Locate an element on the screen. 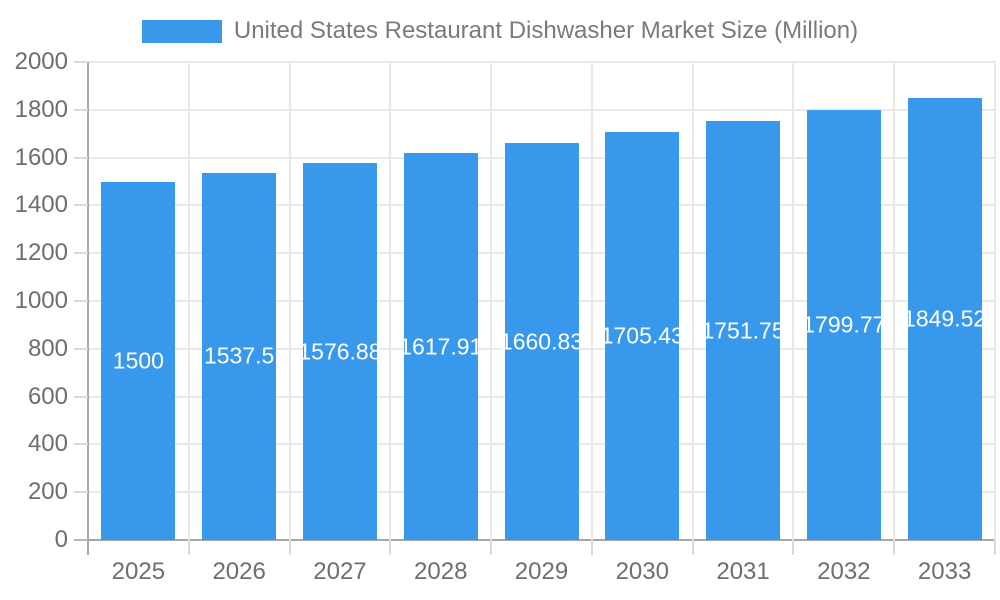 The image size is (1000, 600). y-axis-tick-label: 1800 is located at coordinates (41, 109).